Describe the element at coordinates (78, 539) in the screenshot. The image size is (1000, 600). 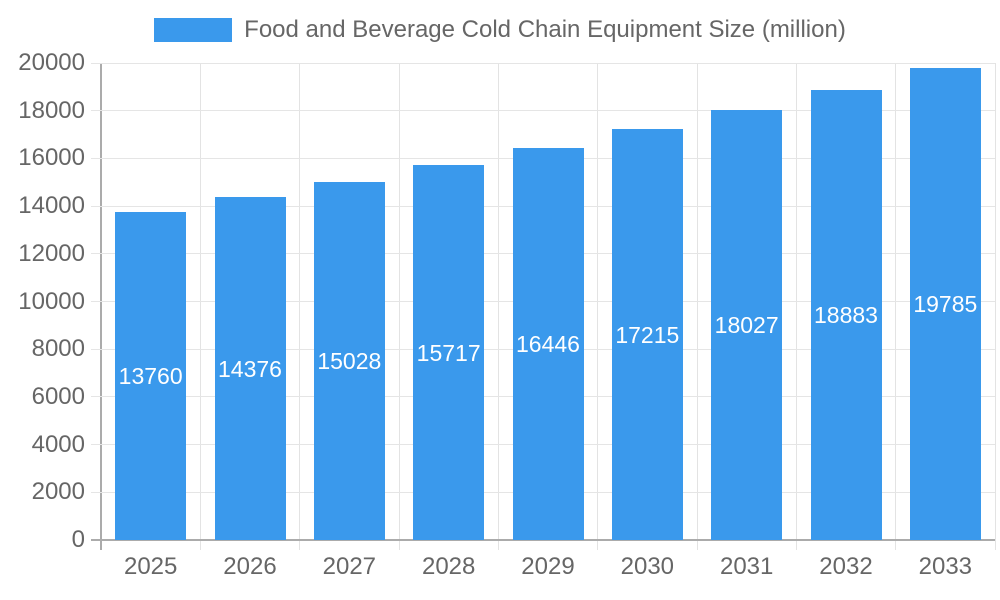
I see `y-axis-tick-label: 0` at that location.